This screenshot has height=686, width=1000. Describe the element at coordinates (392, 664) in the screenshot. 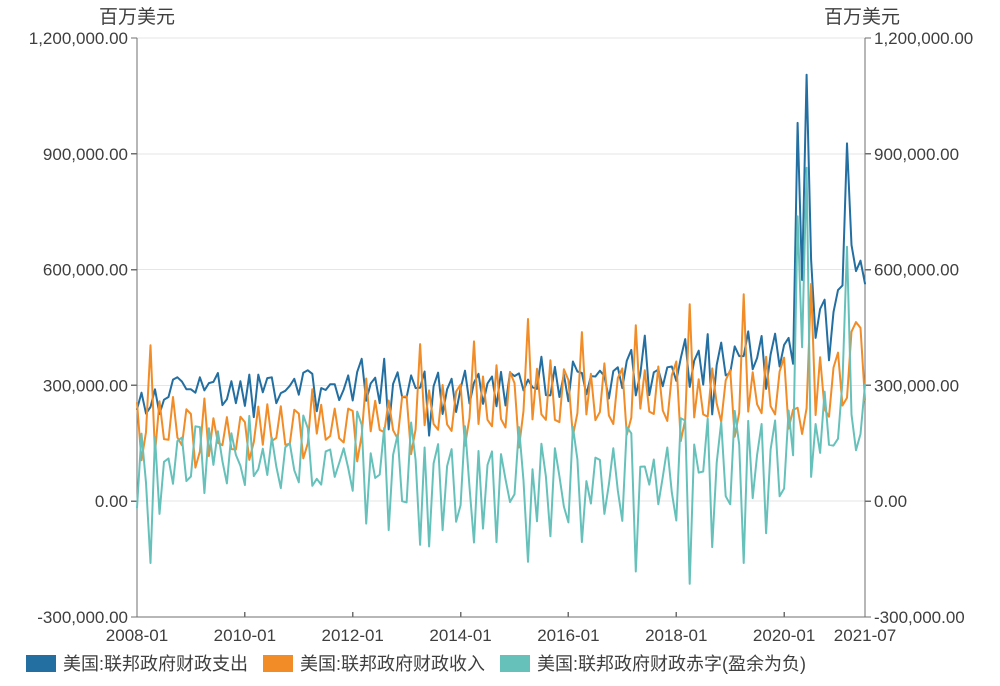

I see `legend-label-revenue: 美国:联邦政府财政收入` at that location.